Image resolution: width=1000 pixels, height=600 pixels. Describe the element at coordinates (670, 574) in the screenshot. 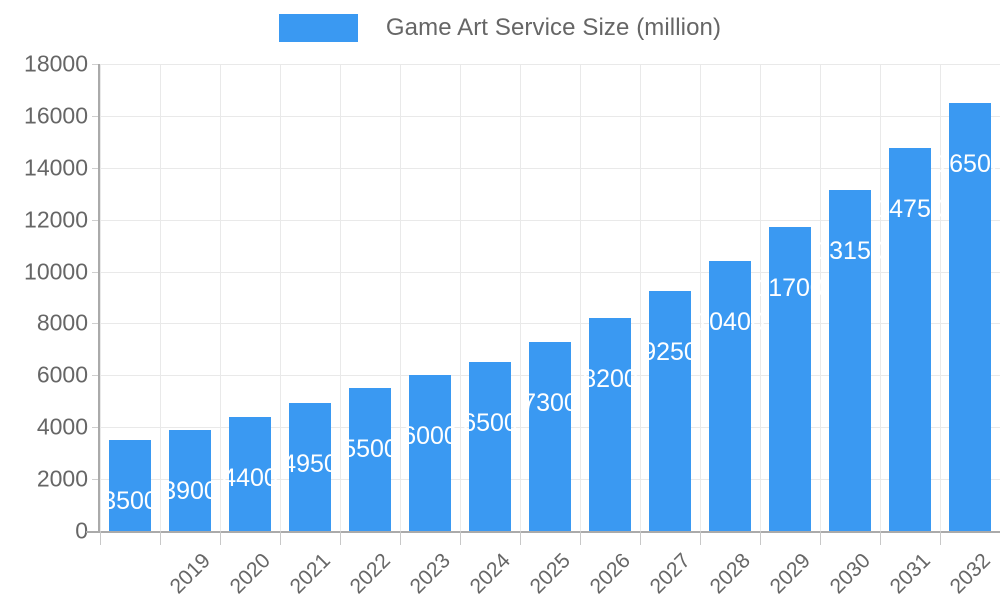

I see `x-axis-tick-label: 2027` at that location.